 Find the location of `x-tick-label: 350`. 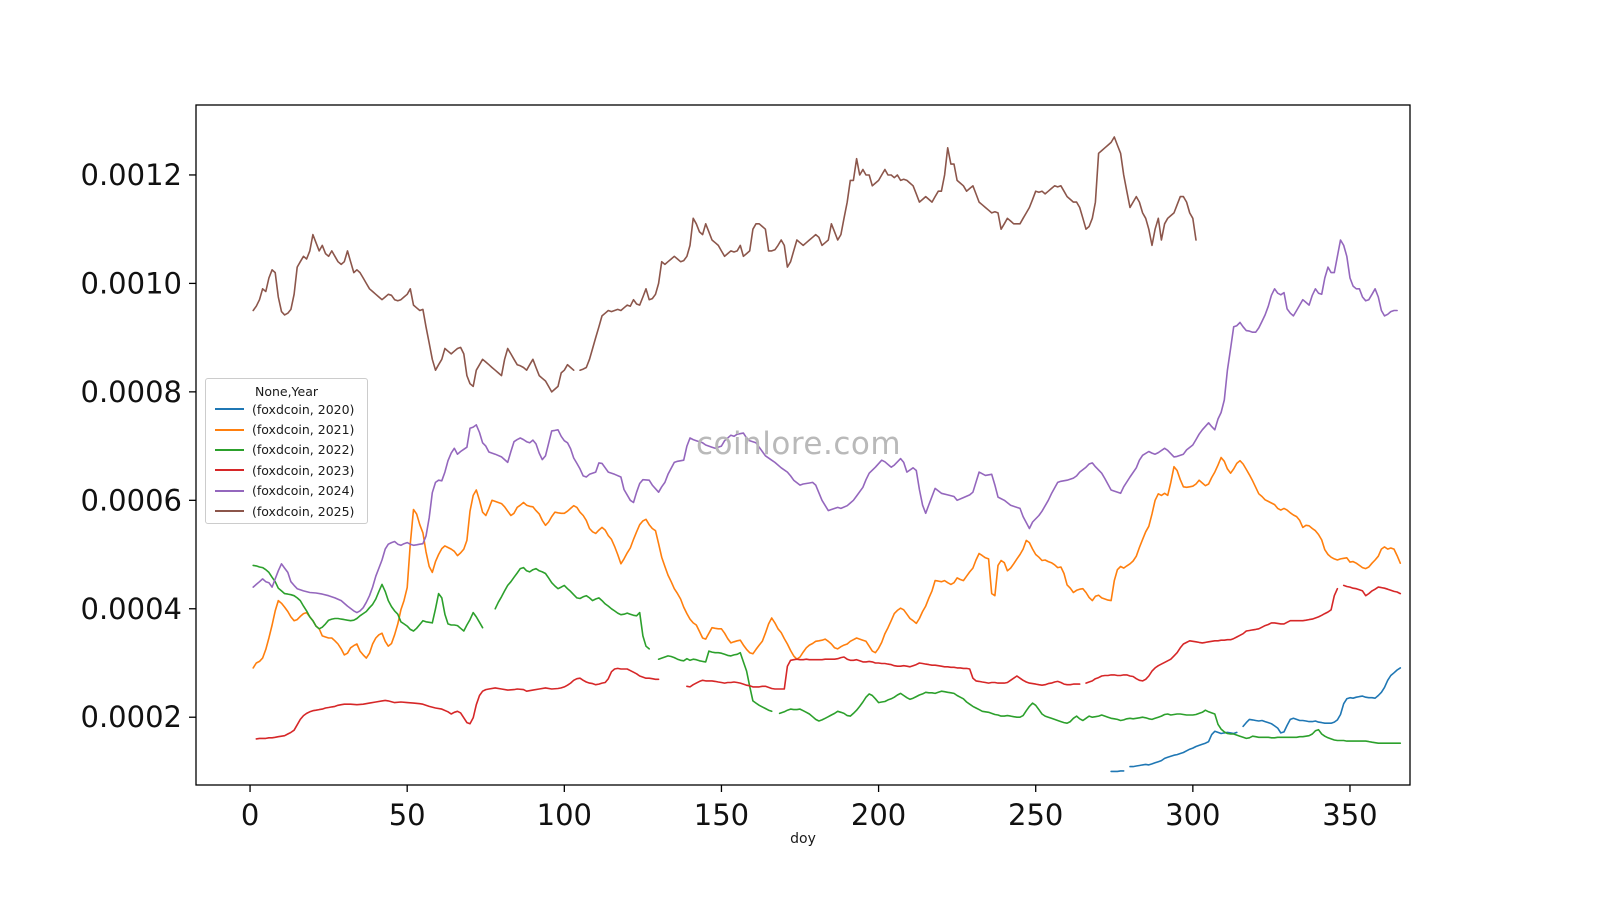

x-tick-label: 350 is located at coordinates (1349, 815).